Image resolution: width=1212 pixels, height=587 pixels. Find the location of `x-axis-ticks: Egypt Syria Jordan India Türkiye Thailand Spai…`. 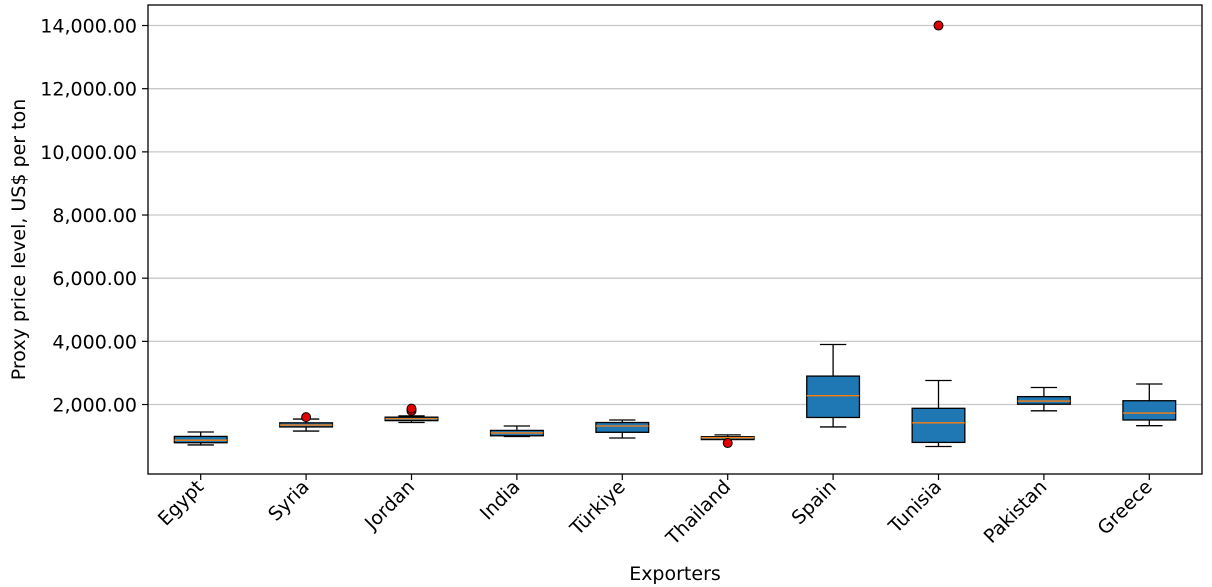

x-axis-ticks: Egypt Syria Jordan India Türkiye Thailand Spai… is located at coordinates (655, 512).